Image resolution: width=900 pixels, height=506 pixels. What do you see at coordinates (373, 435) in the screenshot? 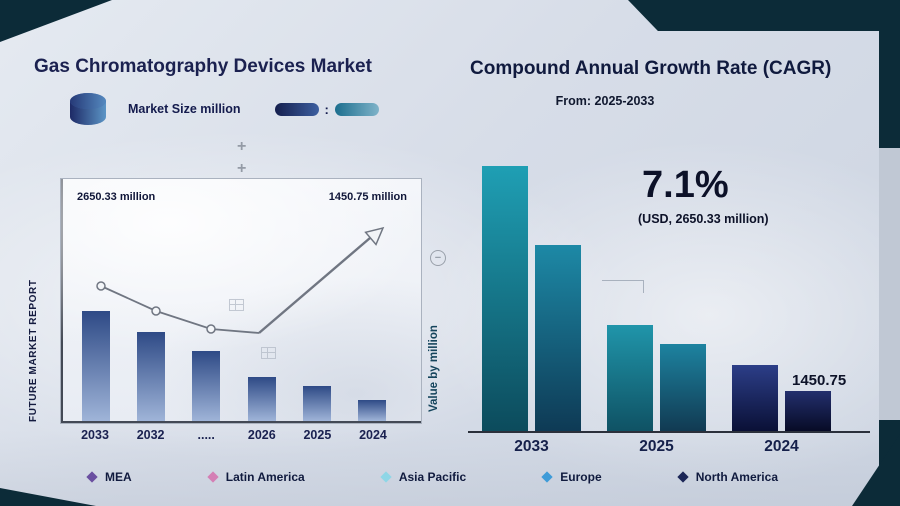
I see `left-x-label: 2024` at bounding box center [373, 435].